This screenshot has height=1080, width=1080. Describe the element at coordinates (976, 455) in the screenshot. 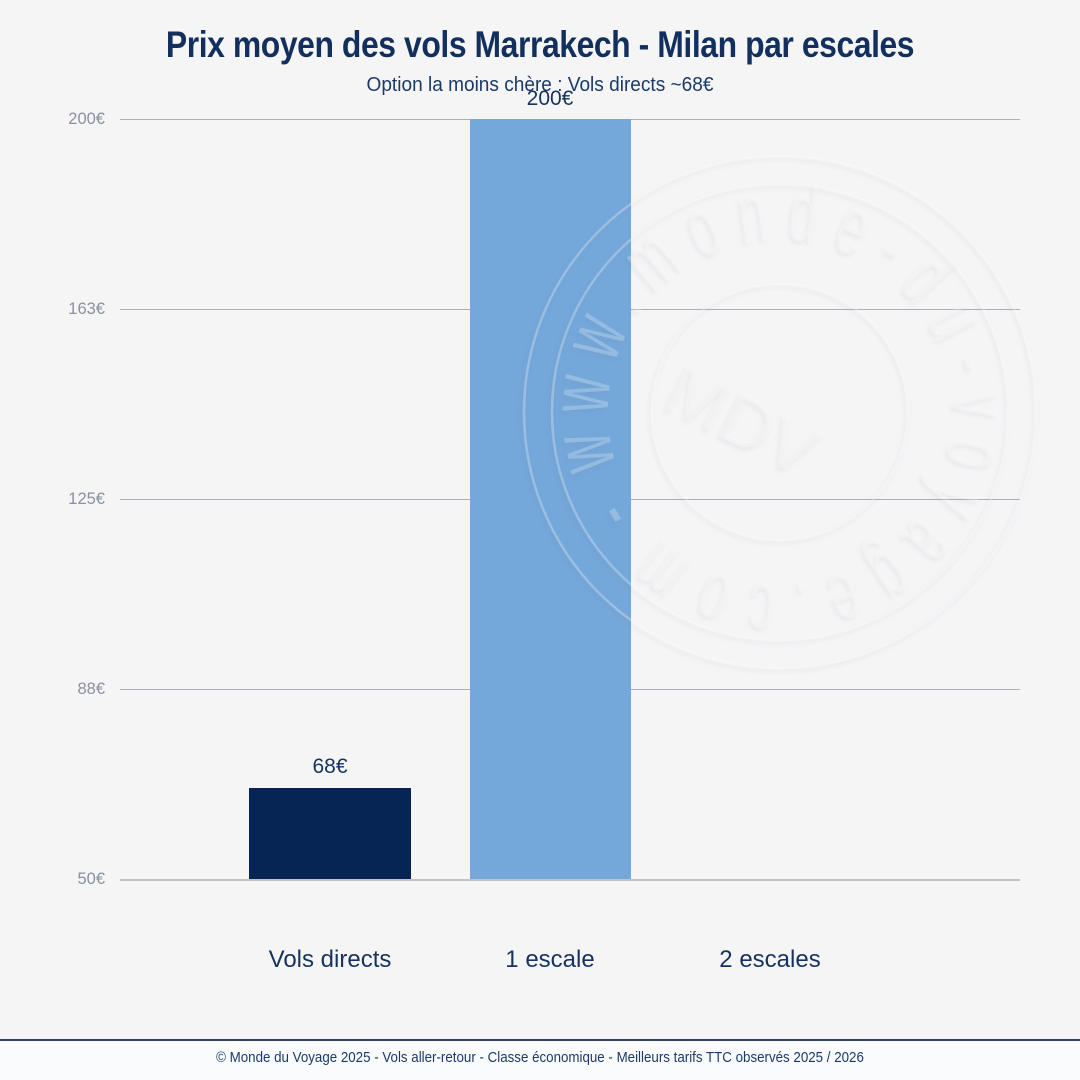

I see `svg-text: o` at that location.